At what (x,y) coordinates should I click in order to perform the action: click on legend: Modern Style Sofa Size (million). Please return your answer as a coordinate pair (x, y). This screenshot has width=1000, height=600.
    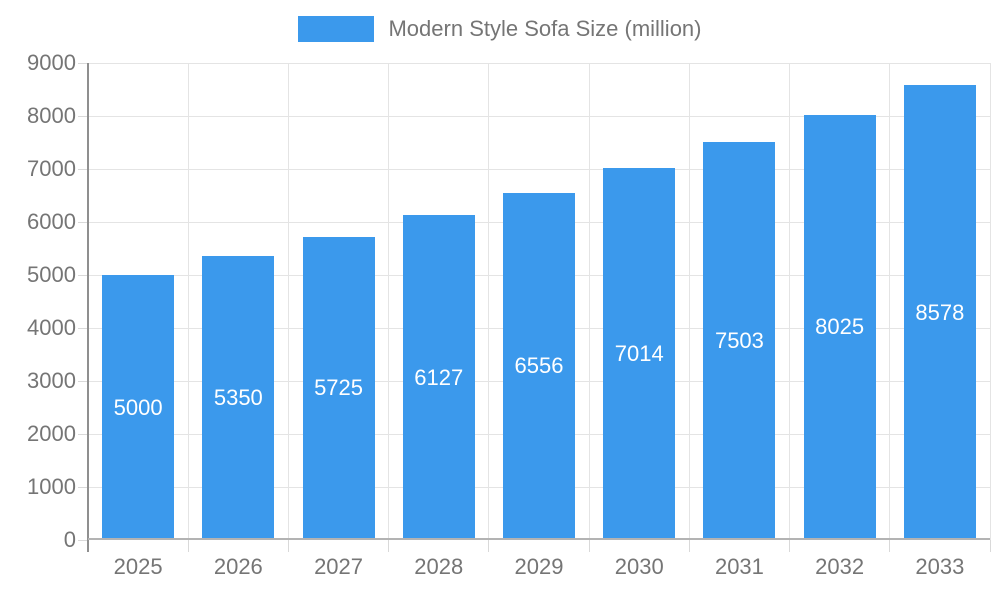
    Looking at the image, I should click on (500, 29).